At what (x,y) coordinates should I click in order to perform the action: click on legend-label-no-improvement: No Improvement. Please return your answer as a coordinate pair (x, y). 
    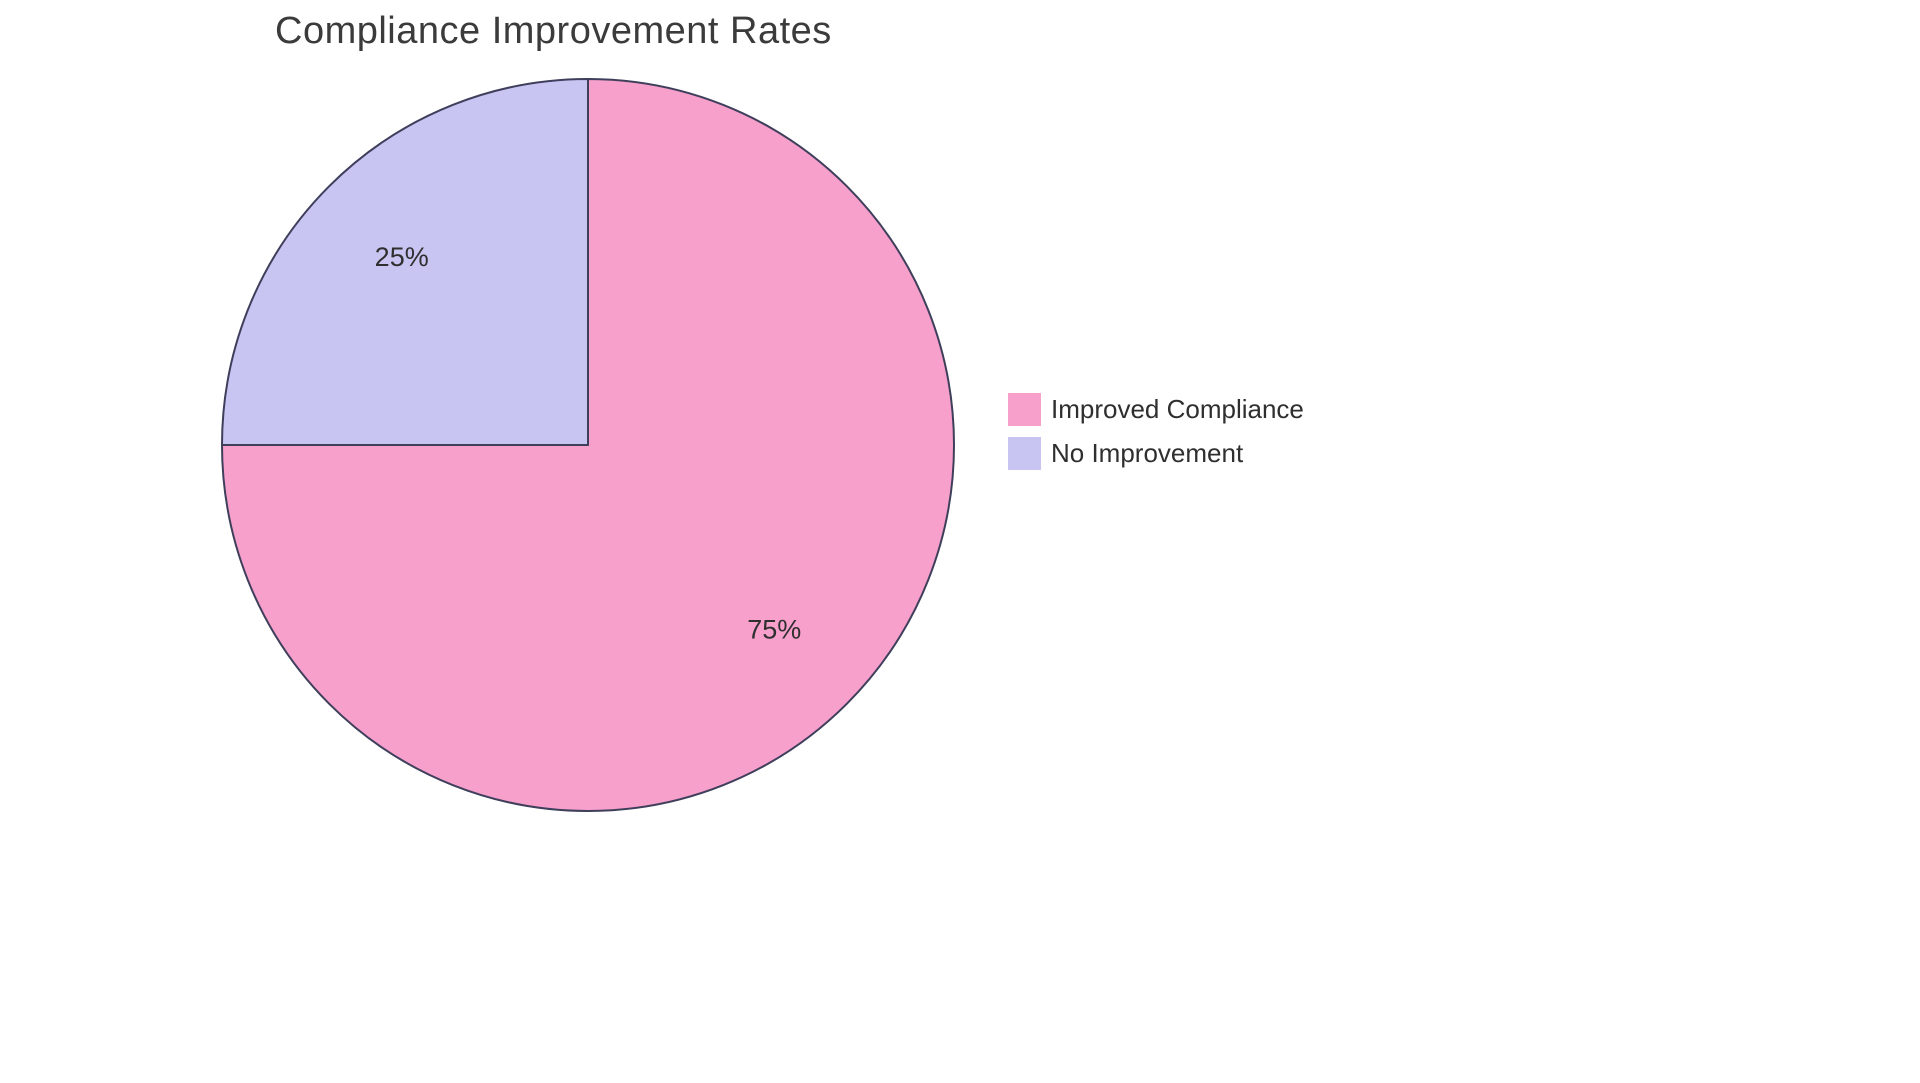
    Looking at the image, I should click on (1147, 453).